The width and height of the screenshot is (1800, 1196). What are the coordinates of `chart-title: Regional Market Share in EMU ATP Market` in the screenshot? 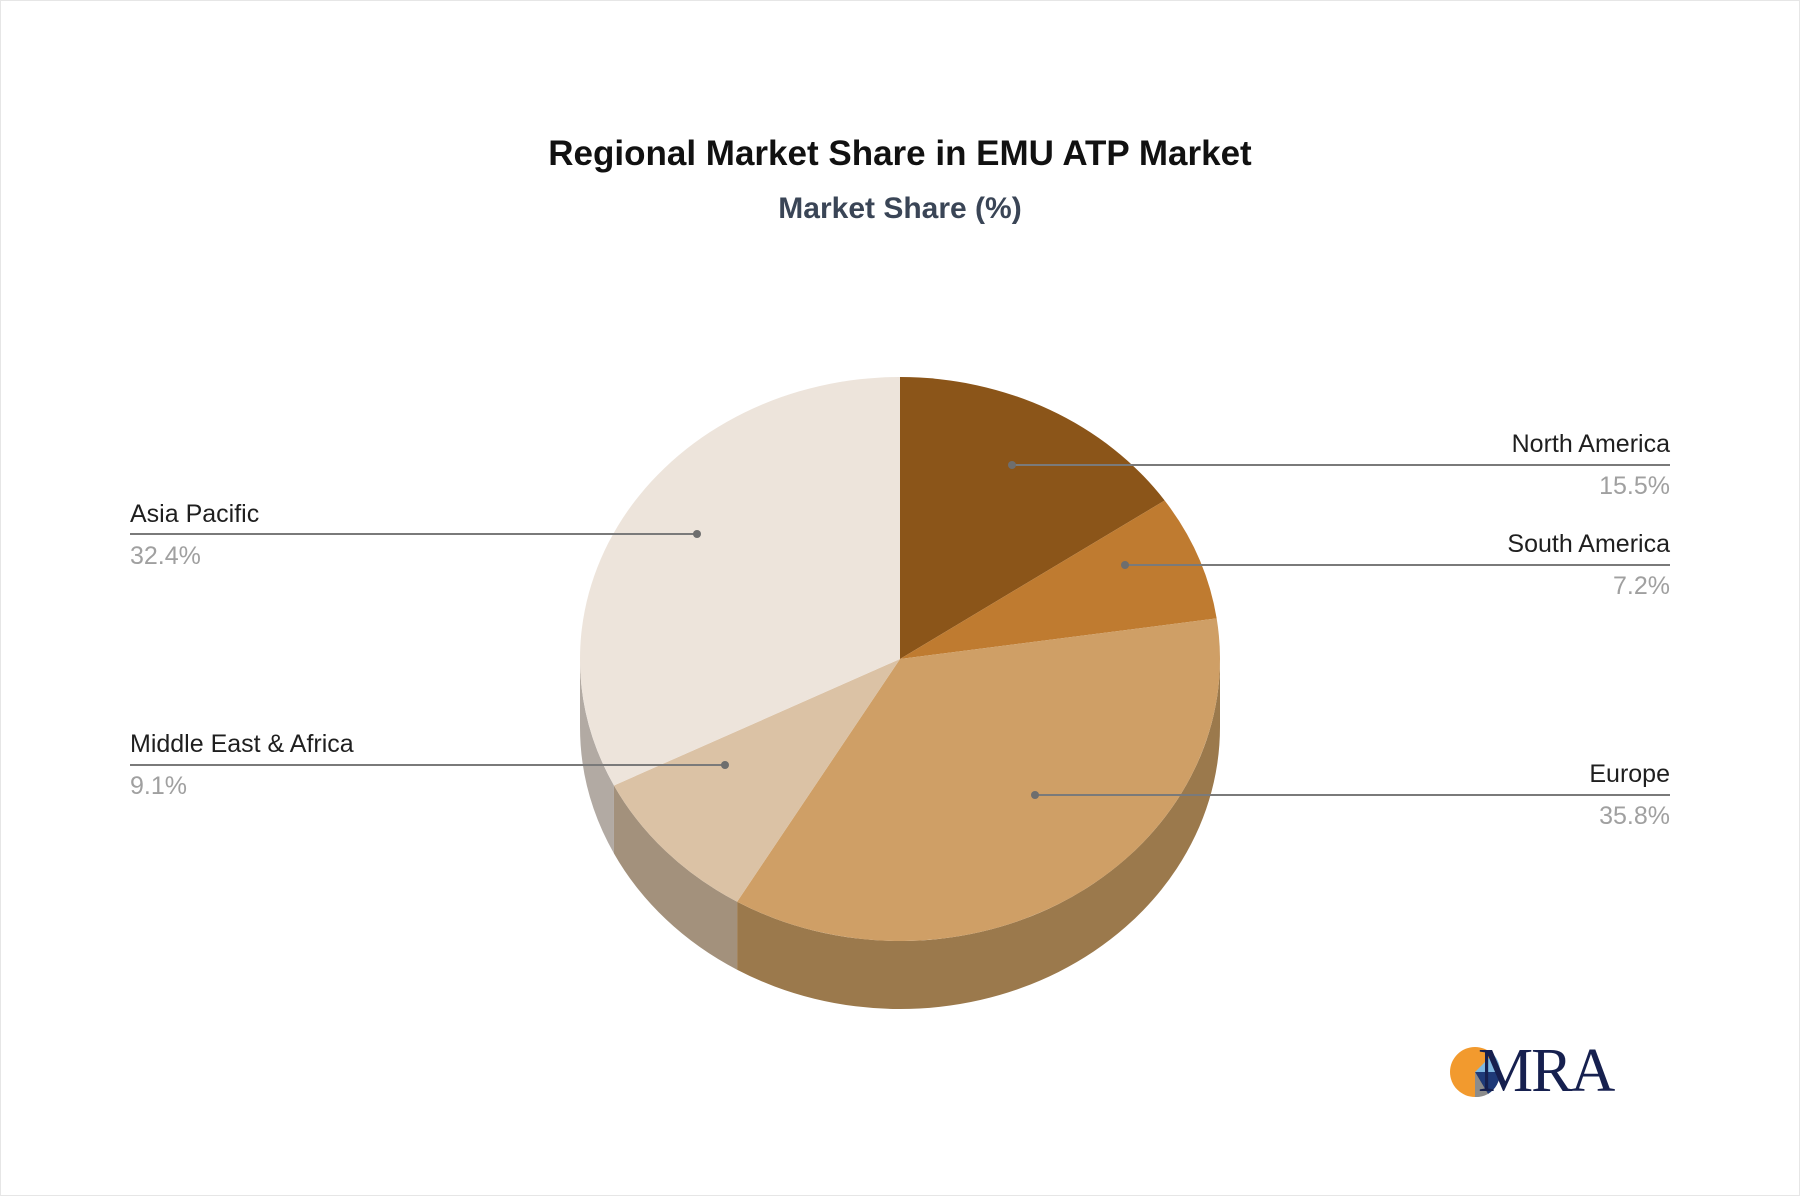 It's located at (900, 153).